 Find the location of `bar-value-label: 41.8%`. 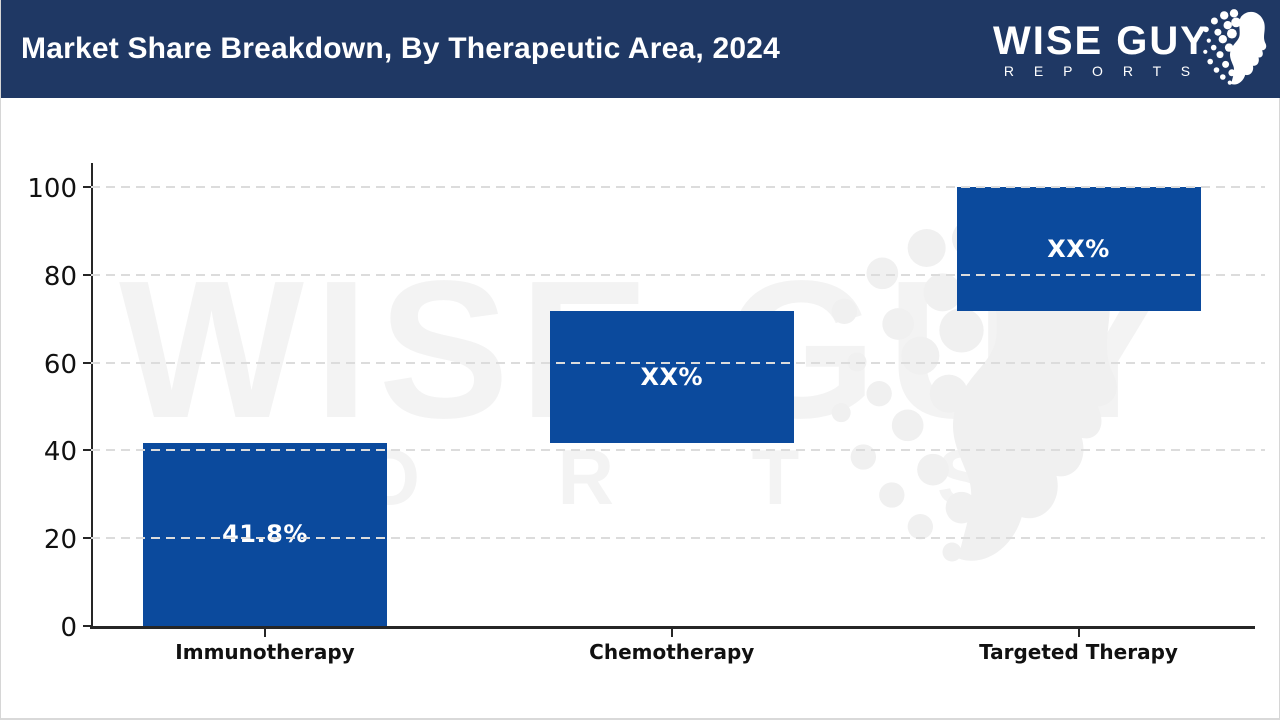

bar-value-label: 41.8% is located at coordinates (265, 534).